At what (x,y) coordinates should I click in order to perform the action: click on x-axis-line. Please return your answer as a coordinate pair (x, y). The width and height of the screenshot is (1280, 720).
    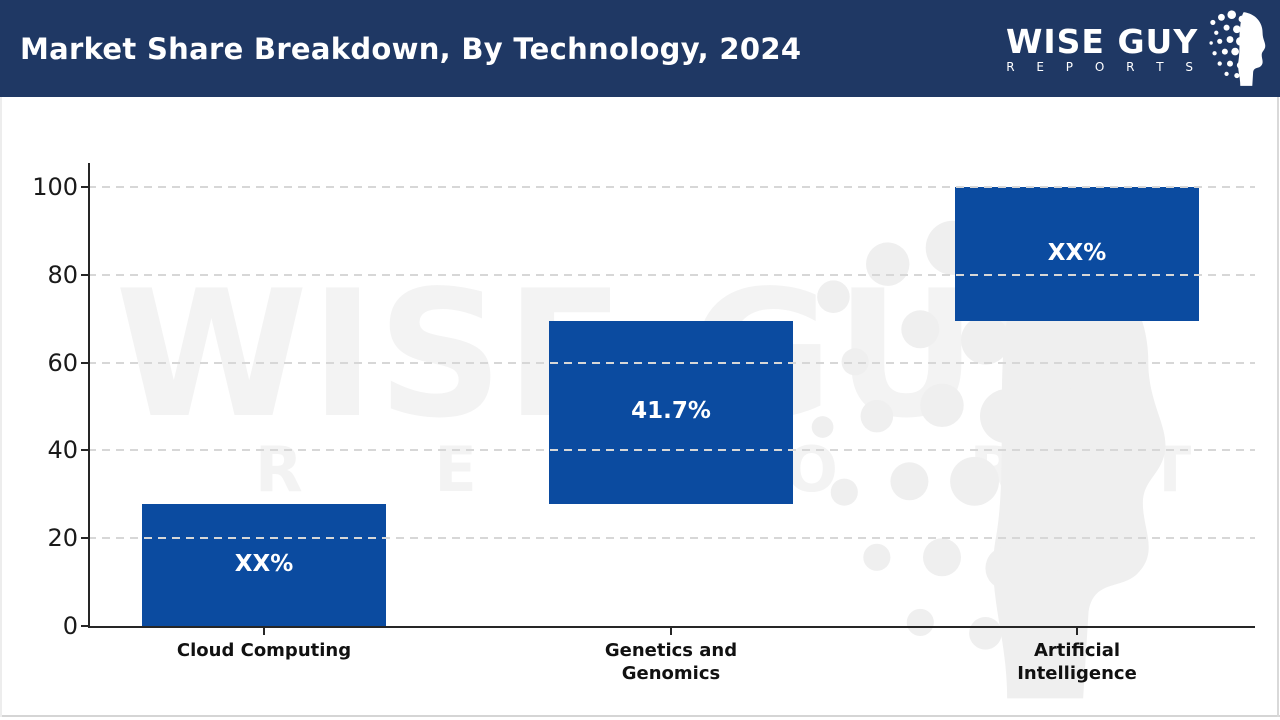
    Looking at the image, I should click on (671, 627).